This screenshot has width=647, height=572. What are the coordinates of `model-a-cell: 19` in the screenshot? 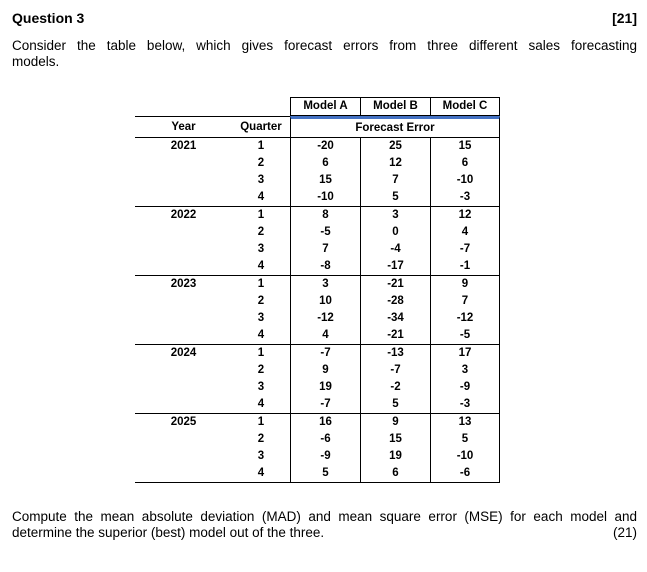 It's located at (325, 387).